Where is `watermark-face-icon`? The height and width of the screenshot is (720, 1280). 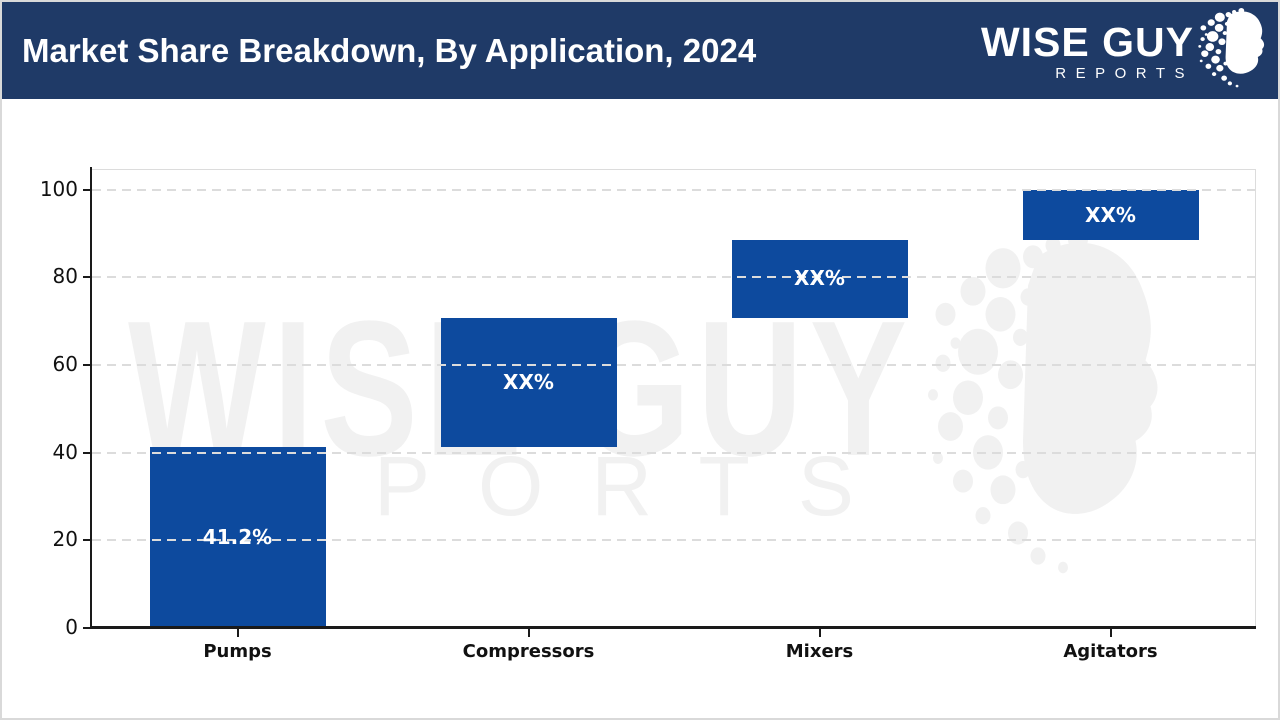
watermark-face-icon is located at coordinates (1028, 415).